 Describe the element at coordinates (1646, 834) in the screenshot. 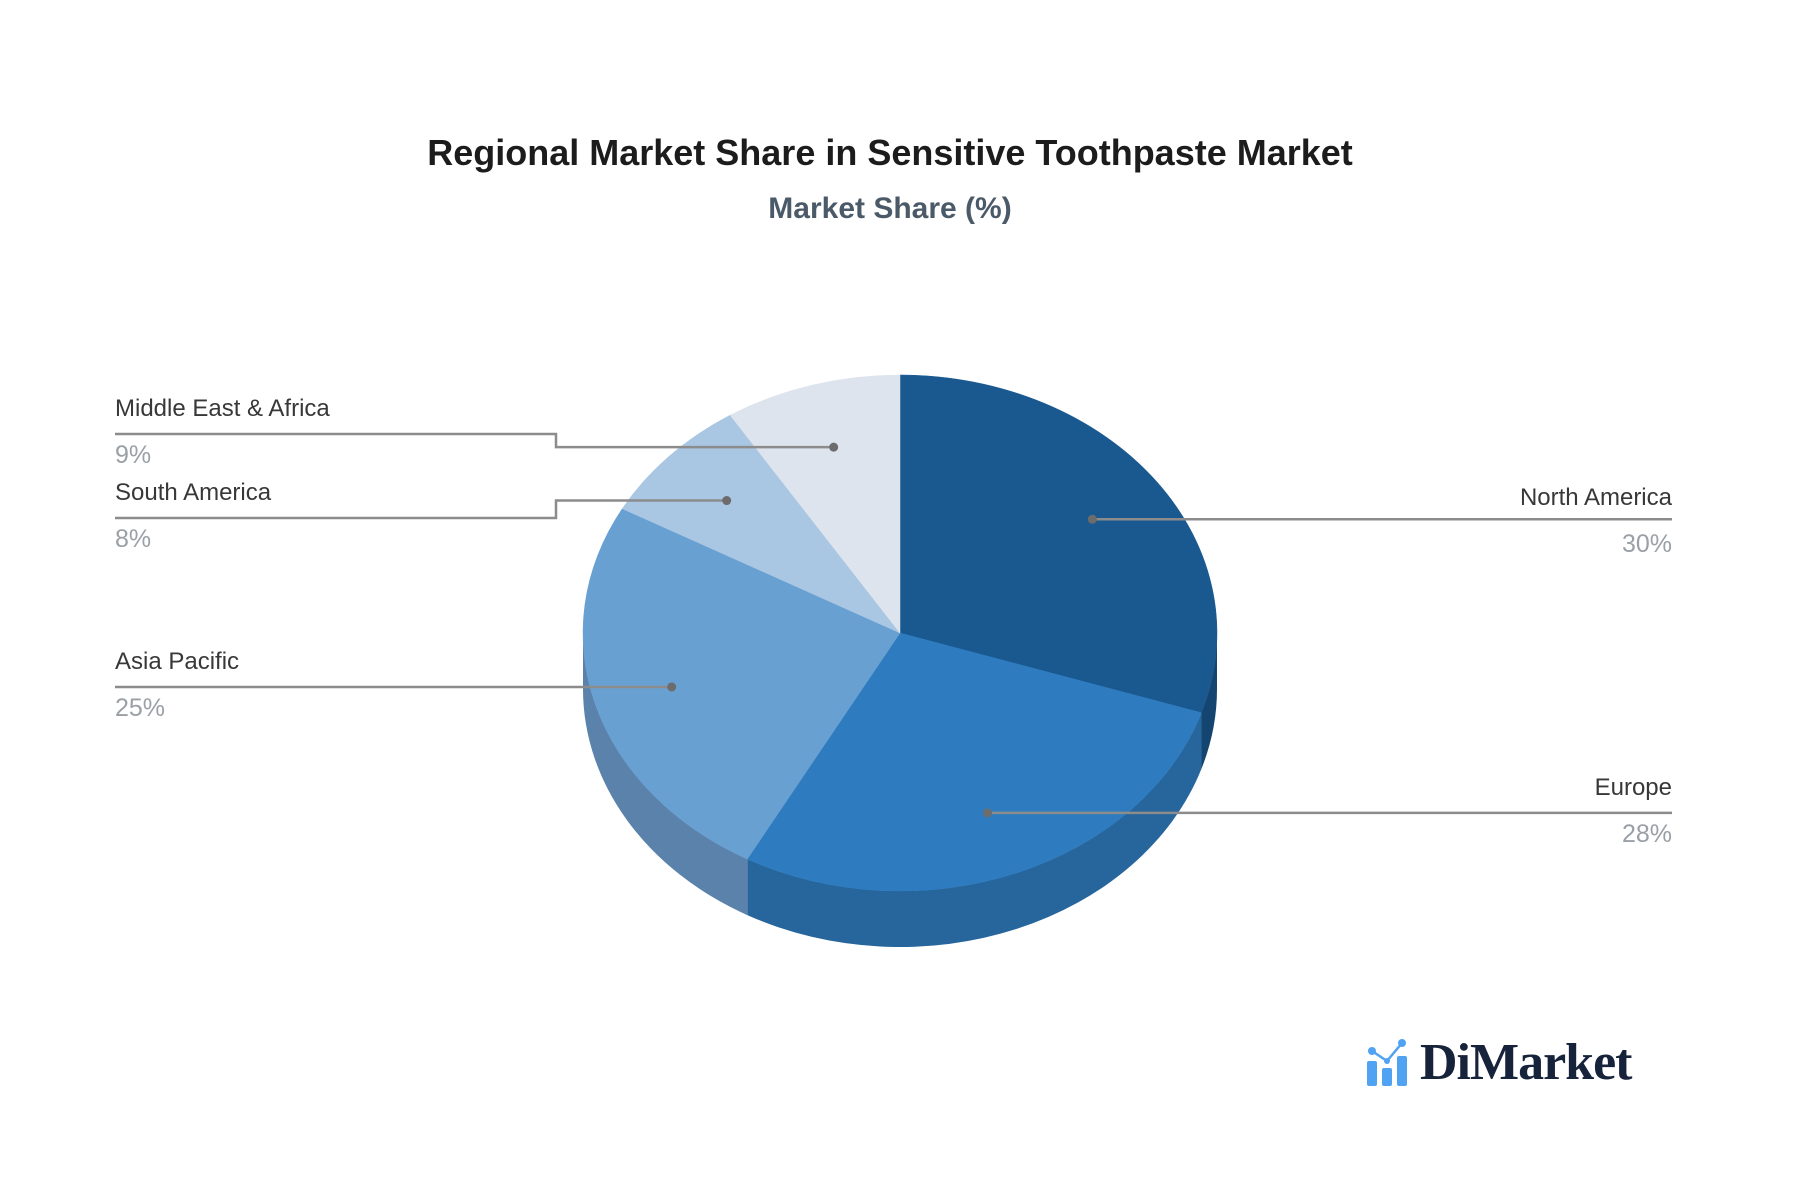

I see `slice-value-europe: 28%` at that location.